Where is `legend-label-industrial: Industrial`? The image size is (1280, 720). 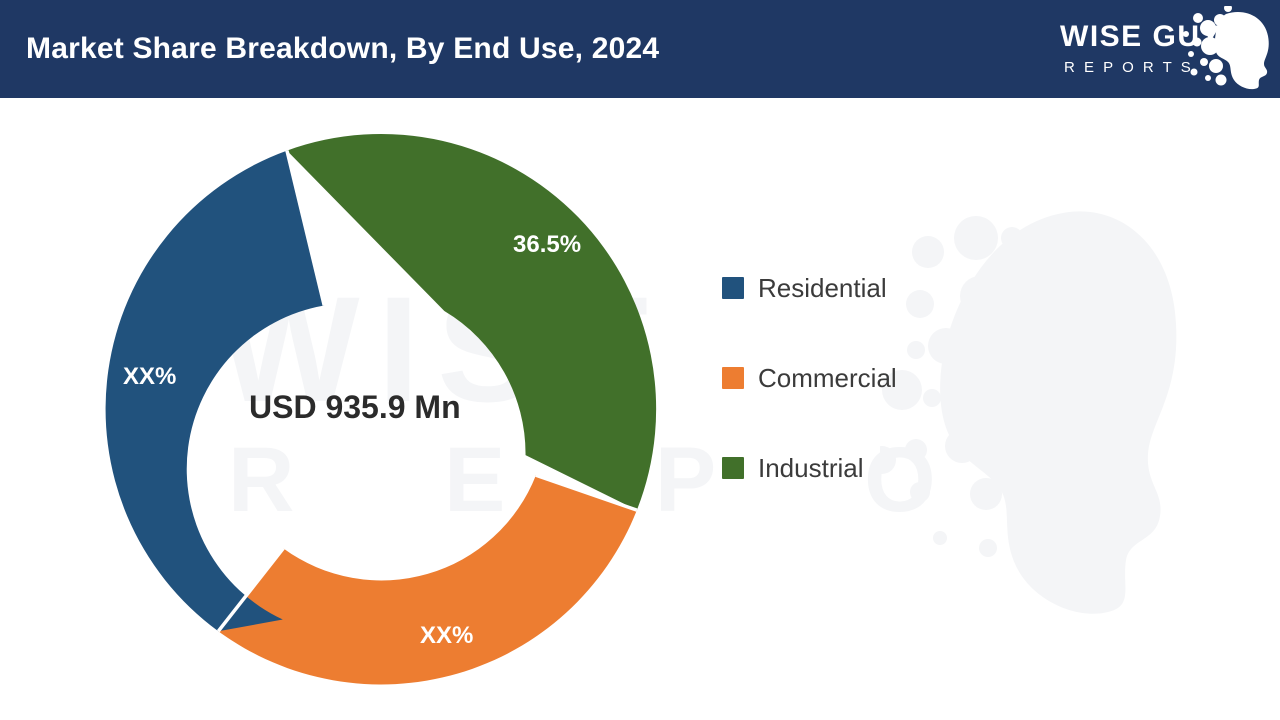
legend-label-industrial: Industrial is located at coordinates (811, 467).